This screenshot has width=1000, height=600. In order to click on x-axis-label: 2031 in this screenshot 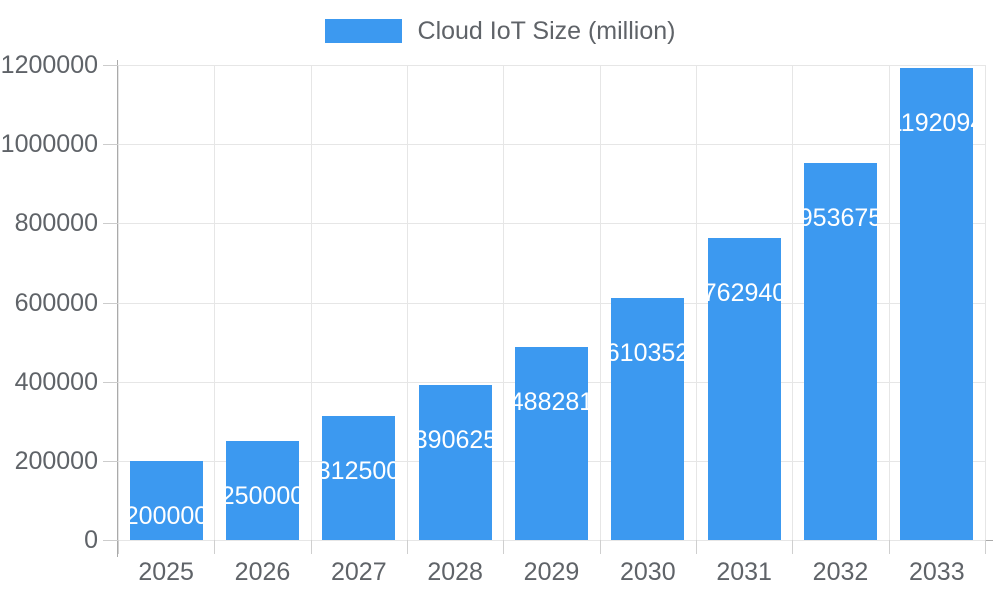, I will do `click(744, 572)`.